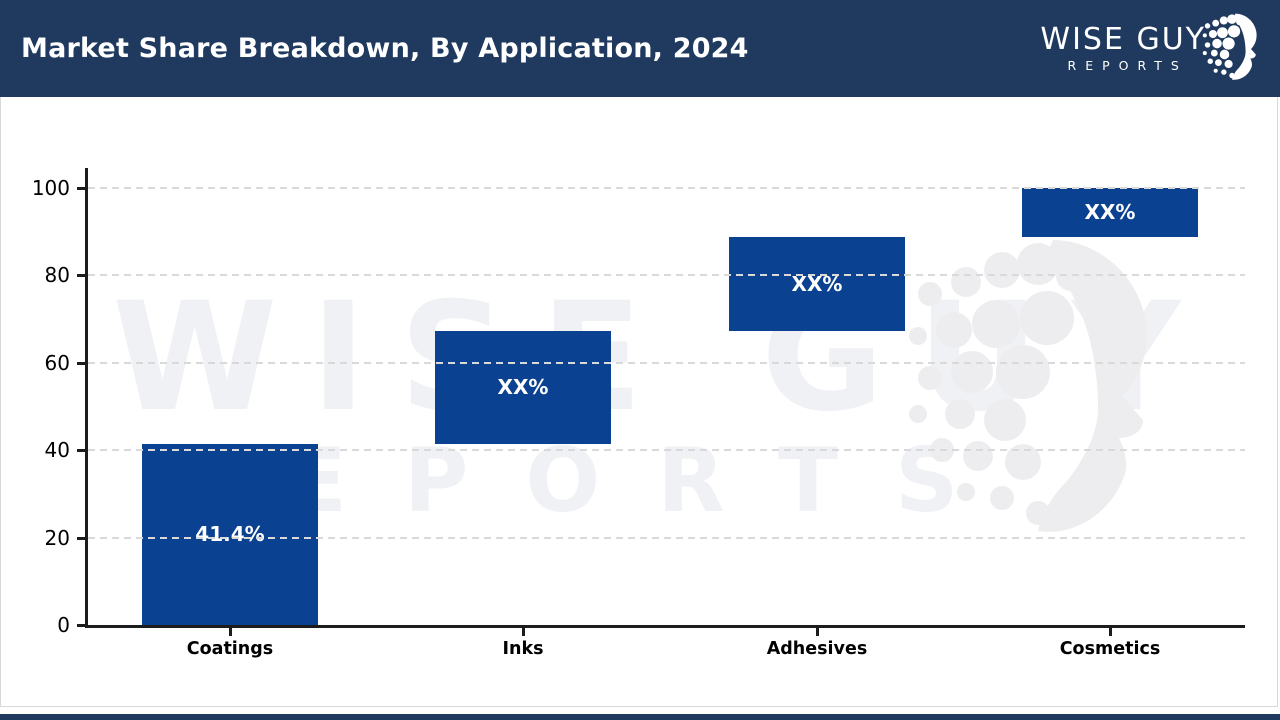 This screenshot has height=720, width=1280. Describe the element at coordinates (63, 625) in the screenshot. I see `y-tick-label: 0` at that location.